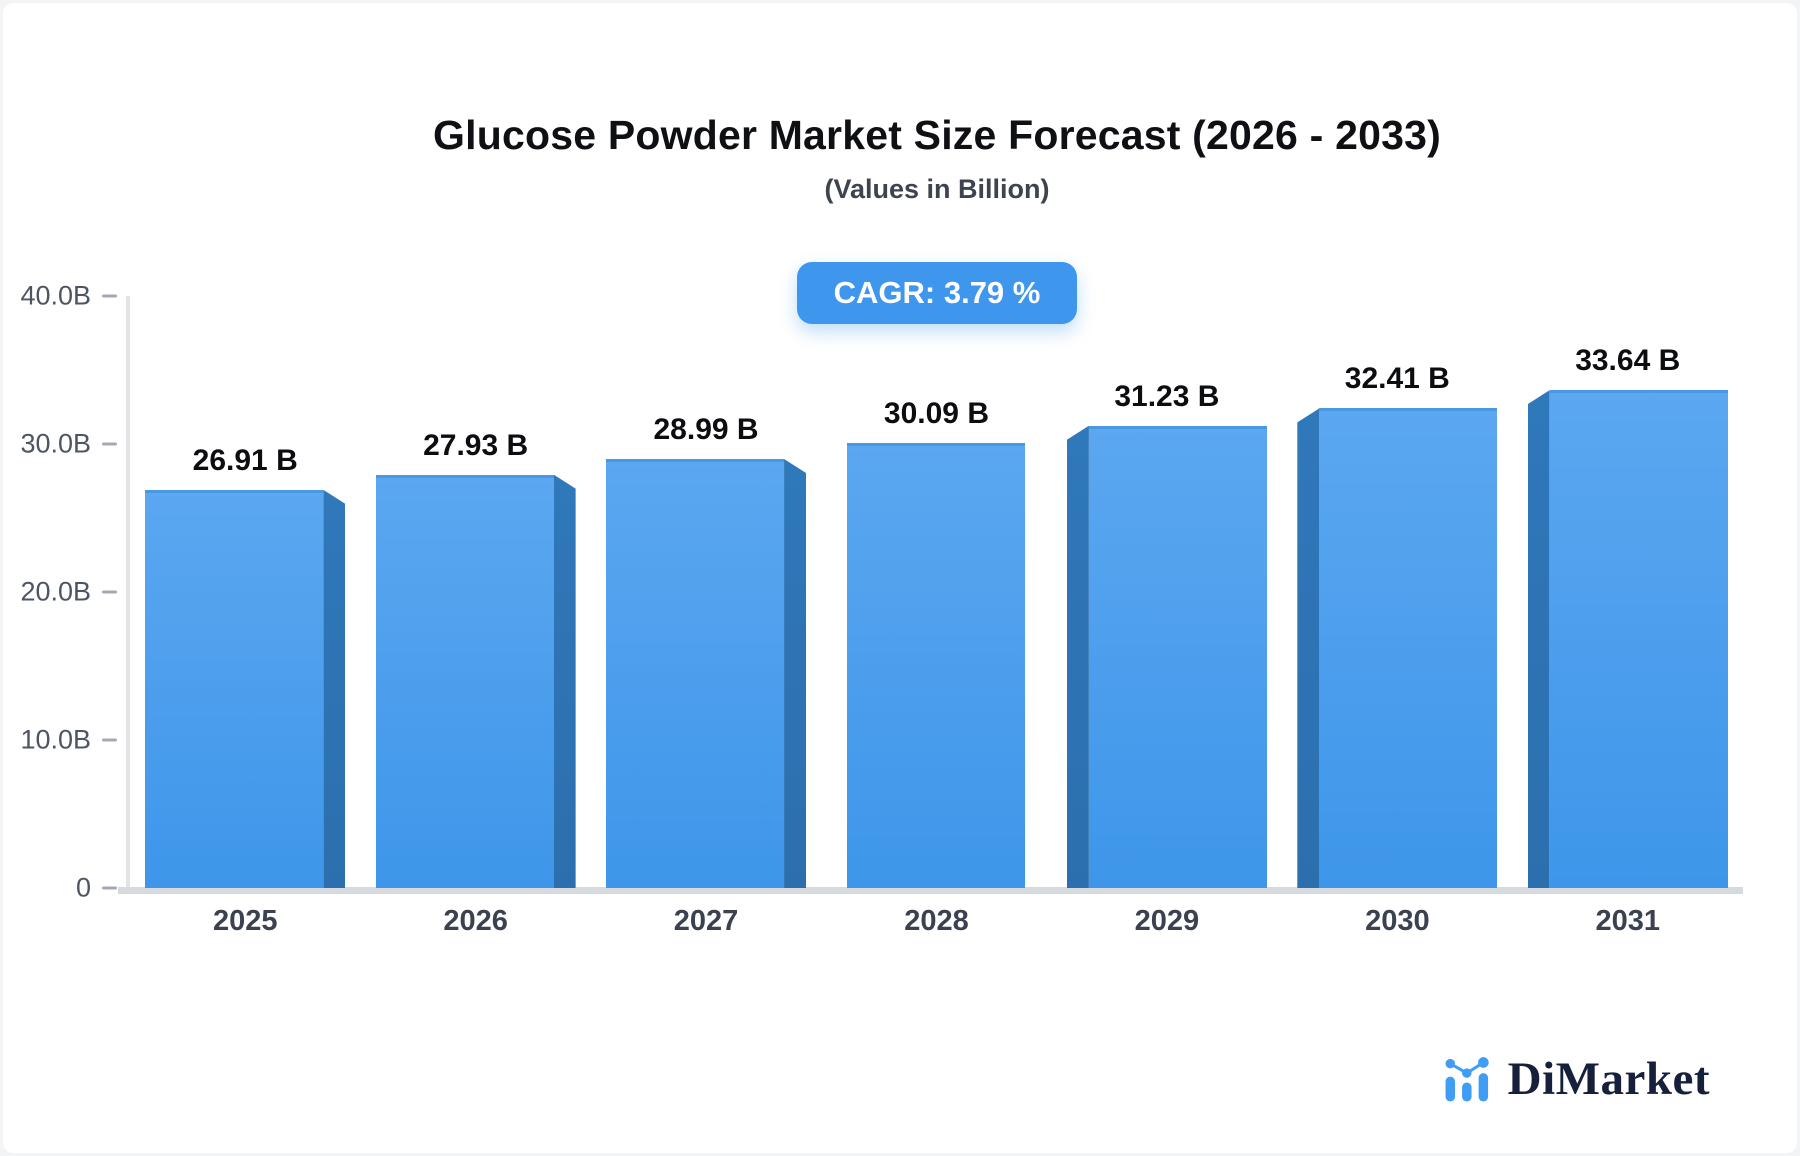 The width and height of the screenshot is (1800, 1156). Describe the element at coordinates (706, 429) in the screenshot. I see `bar-value-label-2027: 28.99 B` at that location.